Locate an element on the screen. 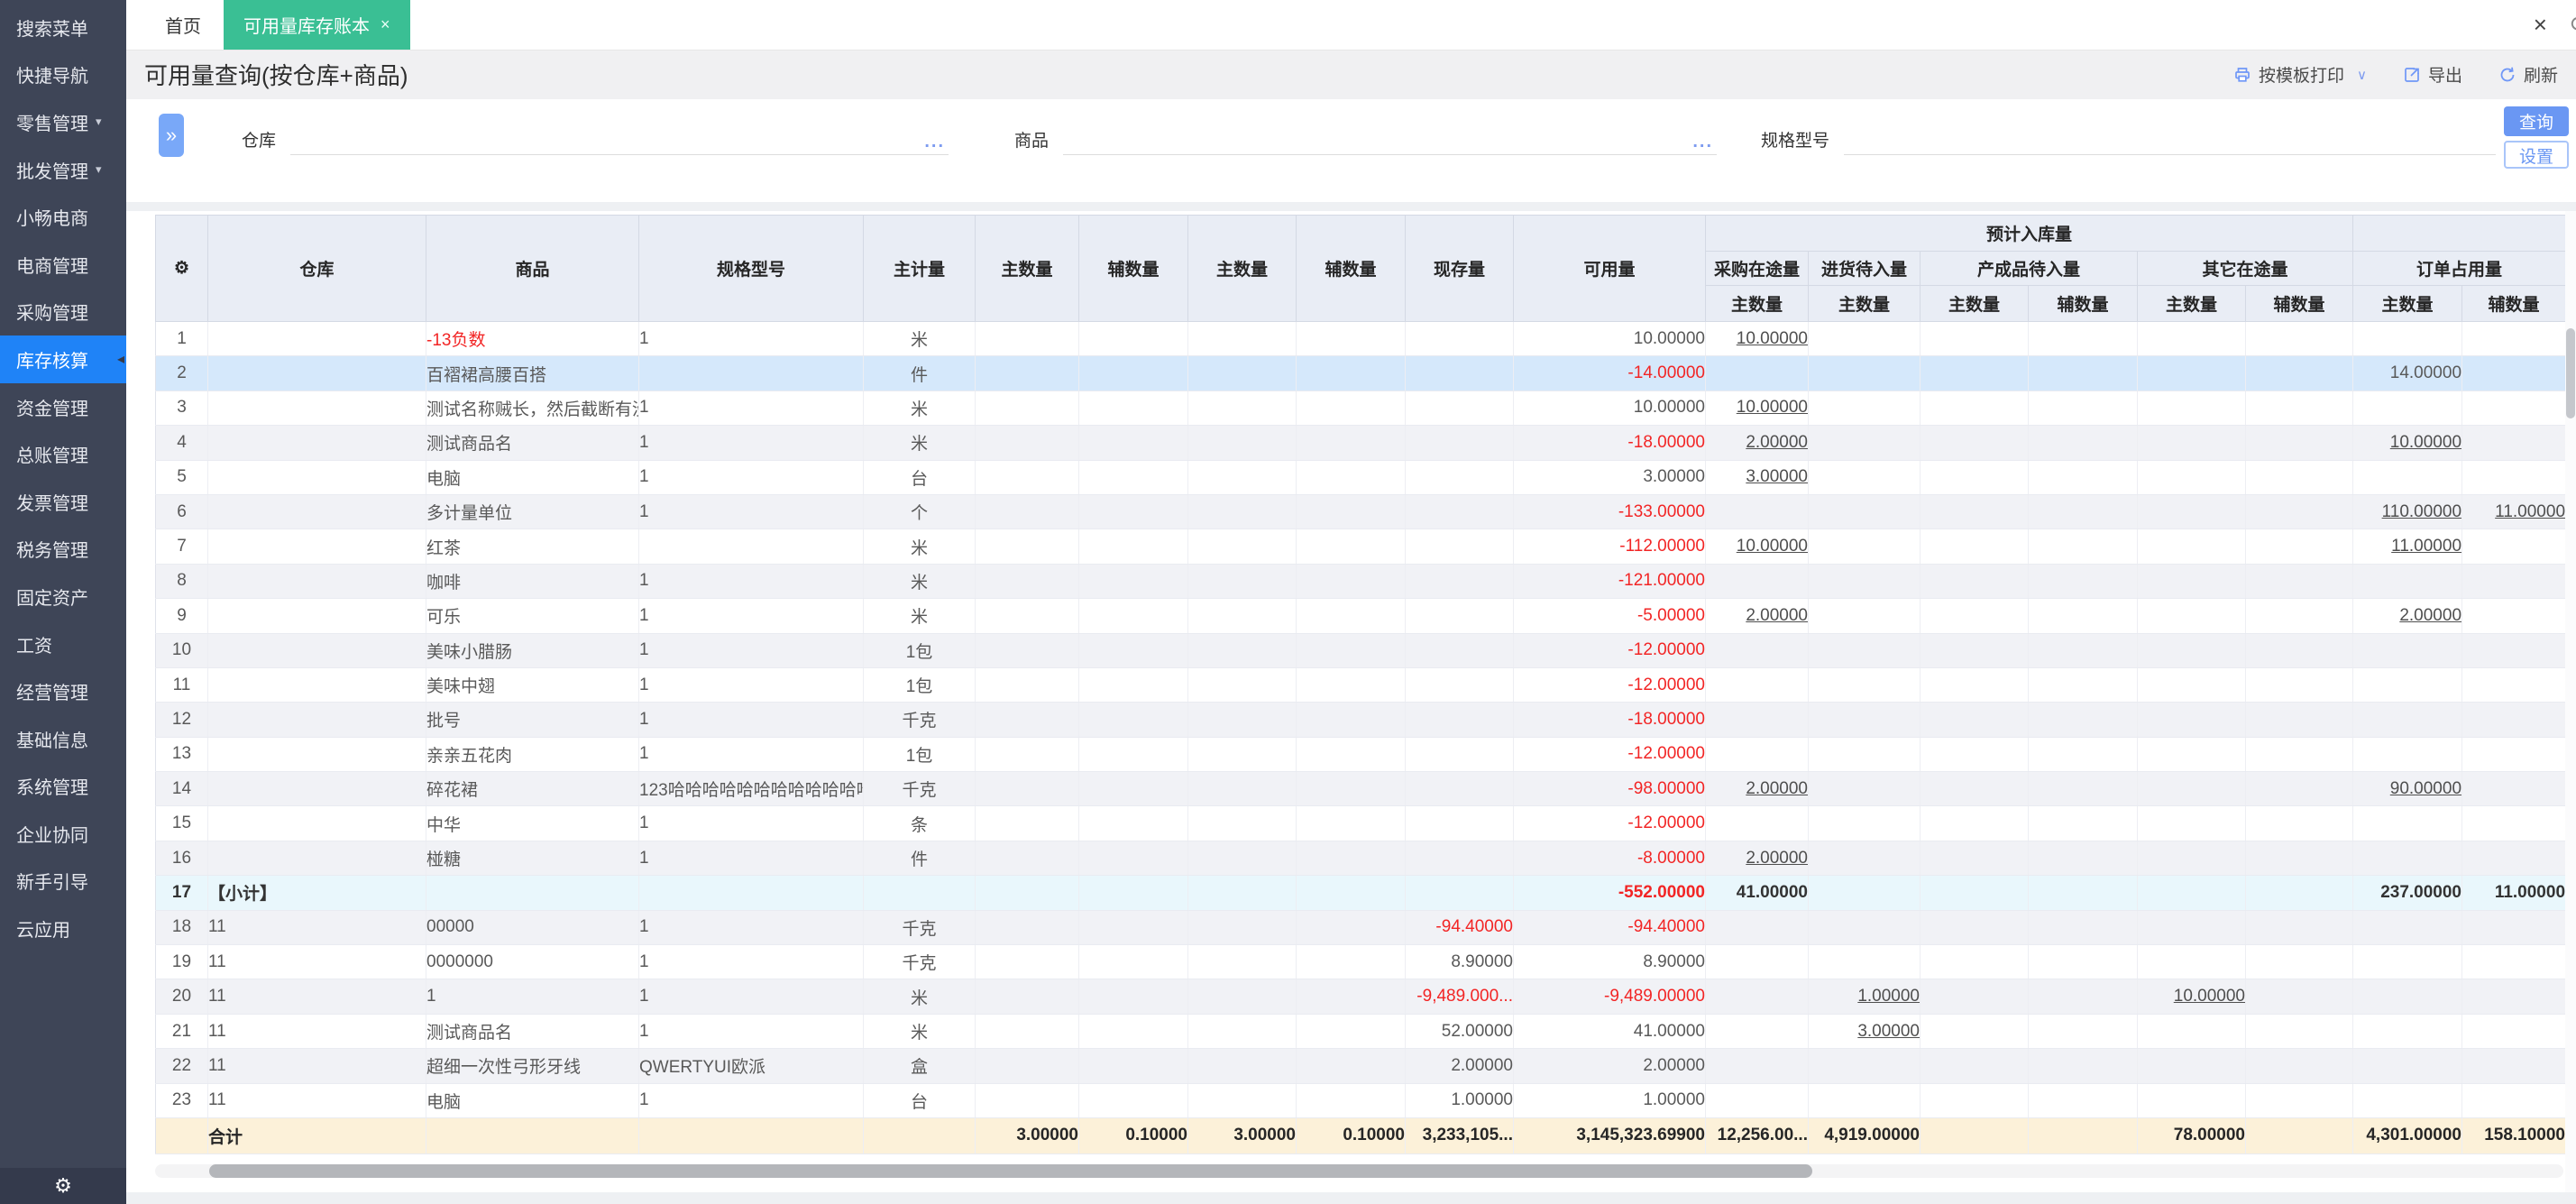 This screenshot has height=1204, width=2576. sidebar-item-工资: 工资 is located at coordinates (63, 644).